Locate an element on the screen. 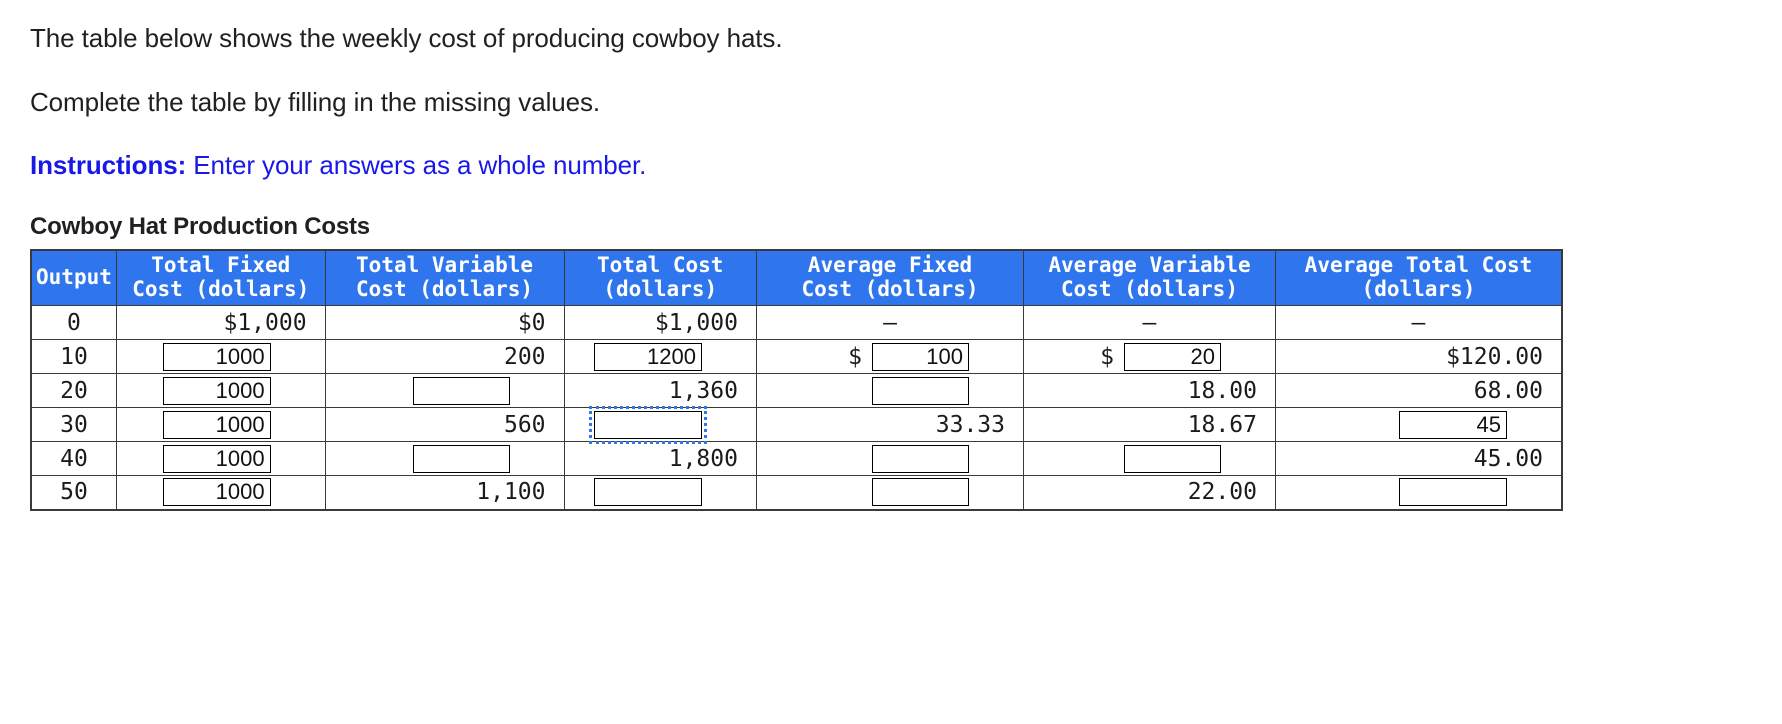  table-row: 30 1000 560 33.33 18.67 45 is located at coordinates (796, 424).